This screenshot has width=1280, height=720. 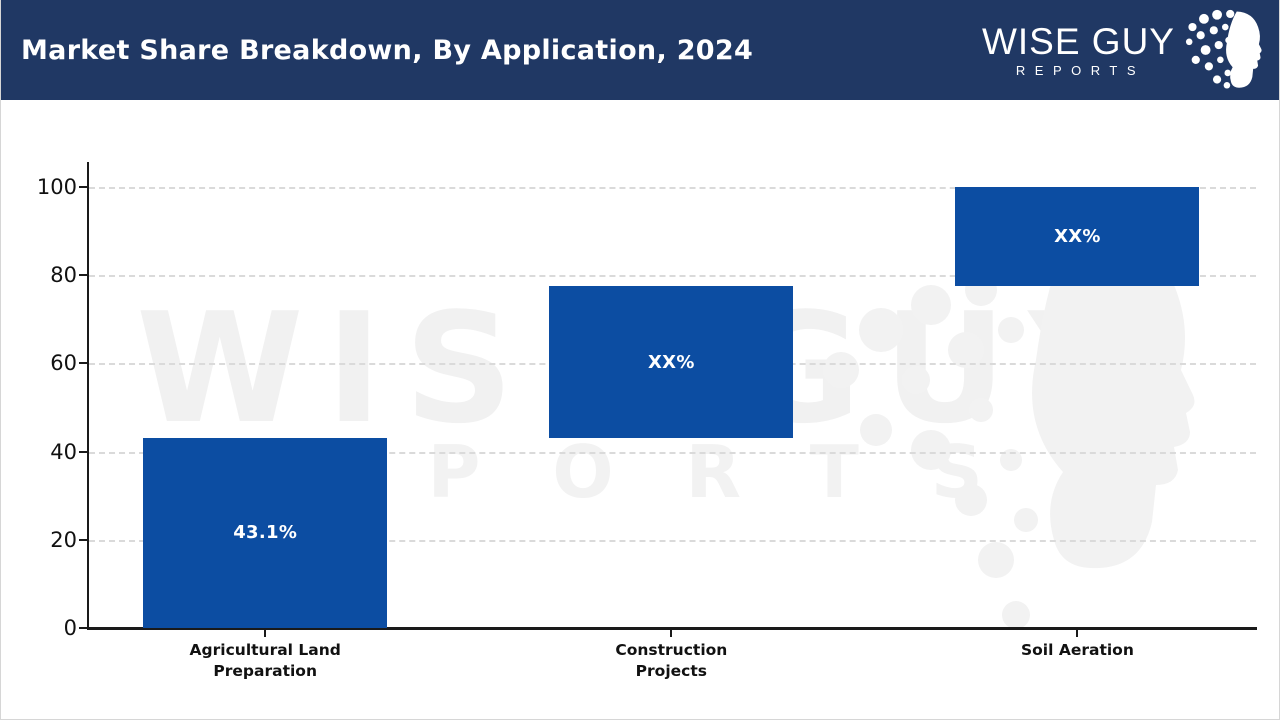 What do you see at coordinates (63, 363) in the screenshot?
I see `y-tick-label-60: 60` at bounding box center [63, 363].